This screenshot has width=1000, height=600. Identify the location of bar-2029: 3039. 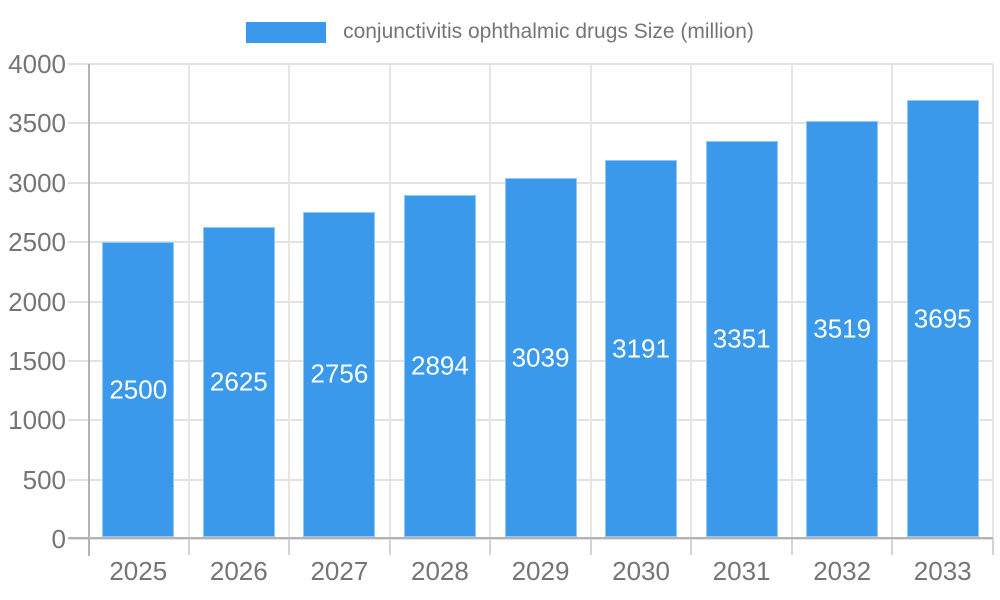
(540, 357).